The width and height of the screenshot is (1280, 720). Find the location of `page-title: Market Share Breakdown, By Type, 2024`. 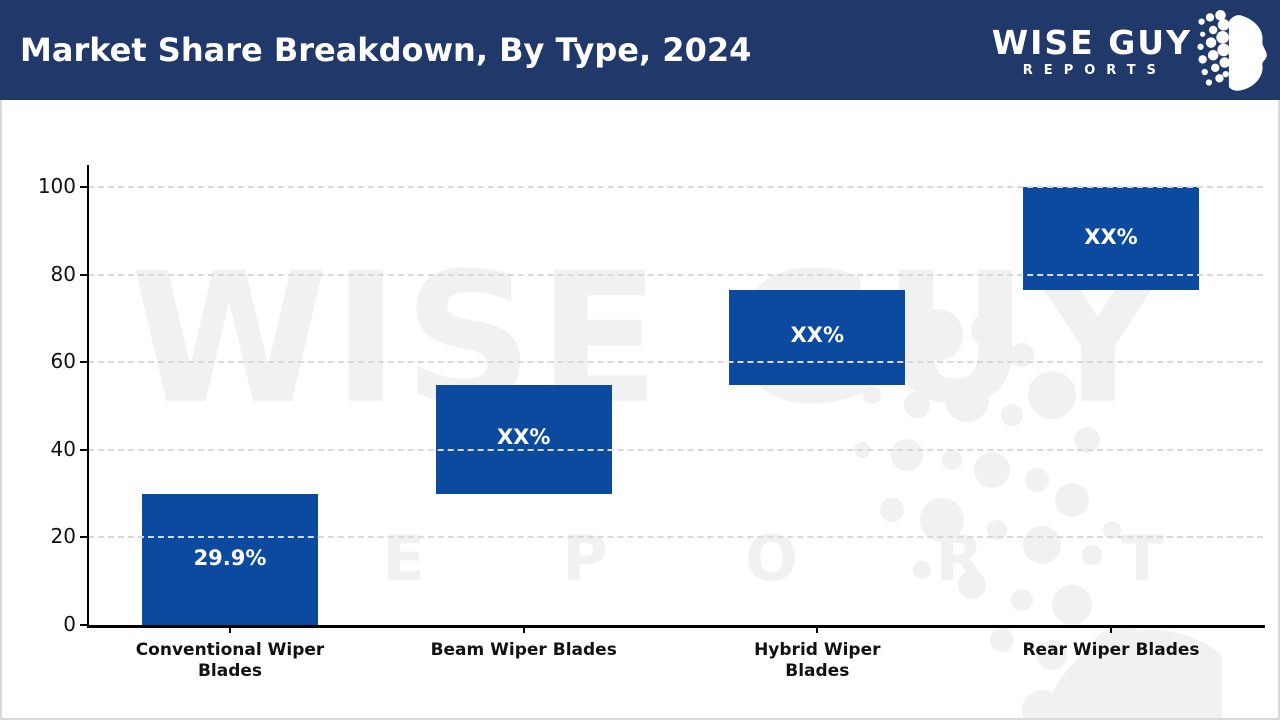

page-title: Market Share Breakdown, By Type, 2024 is located at coordinates (386, 50).